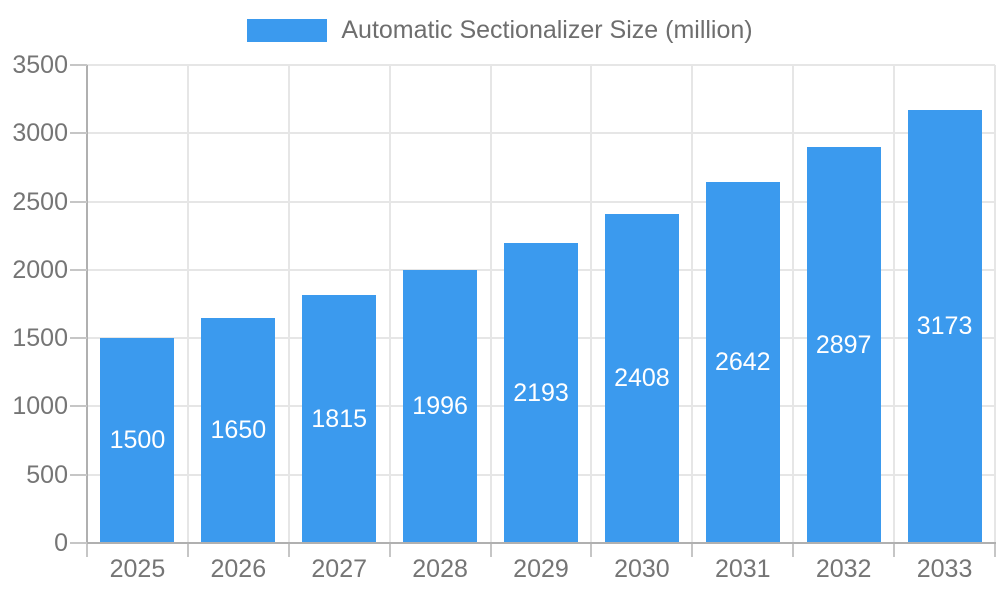 The width and height of the screenshot is (1000, 600). What do you see at coordinates (40, 406) in the screenshot?
I see `y-axis-tick-label: 1000` at bounding box center [40, 406].